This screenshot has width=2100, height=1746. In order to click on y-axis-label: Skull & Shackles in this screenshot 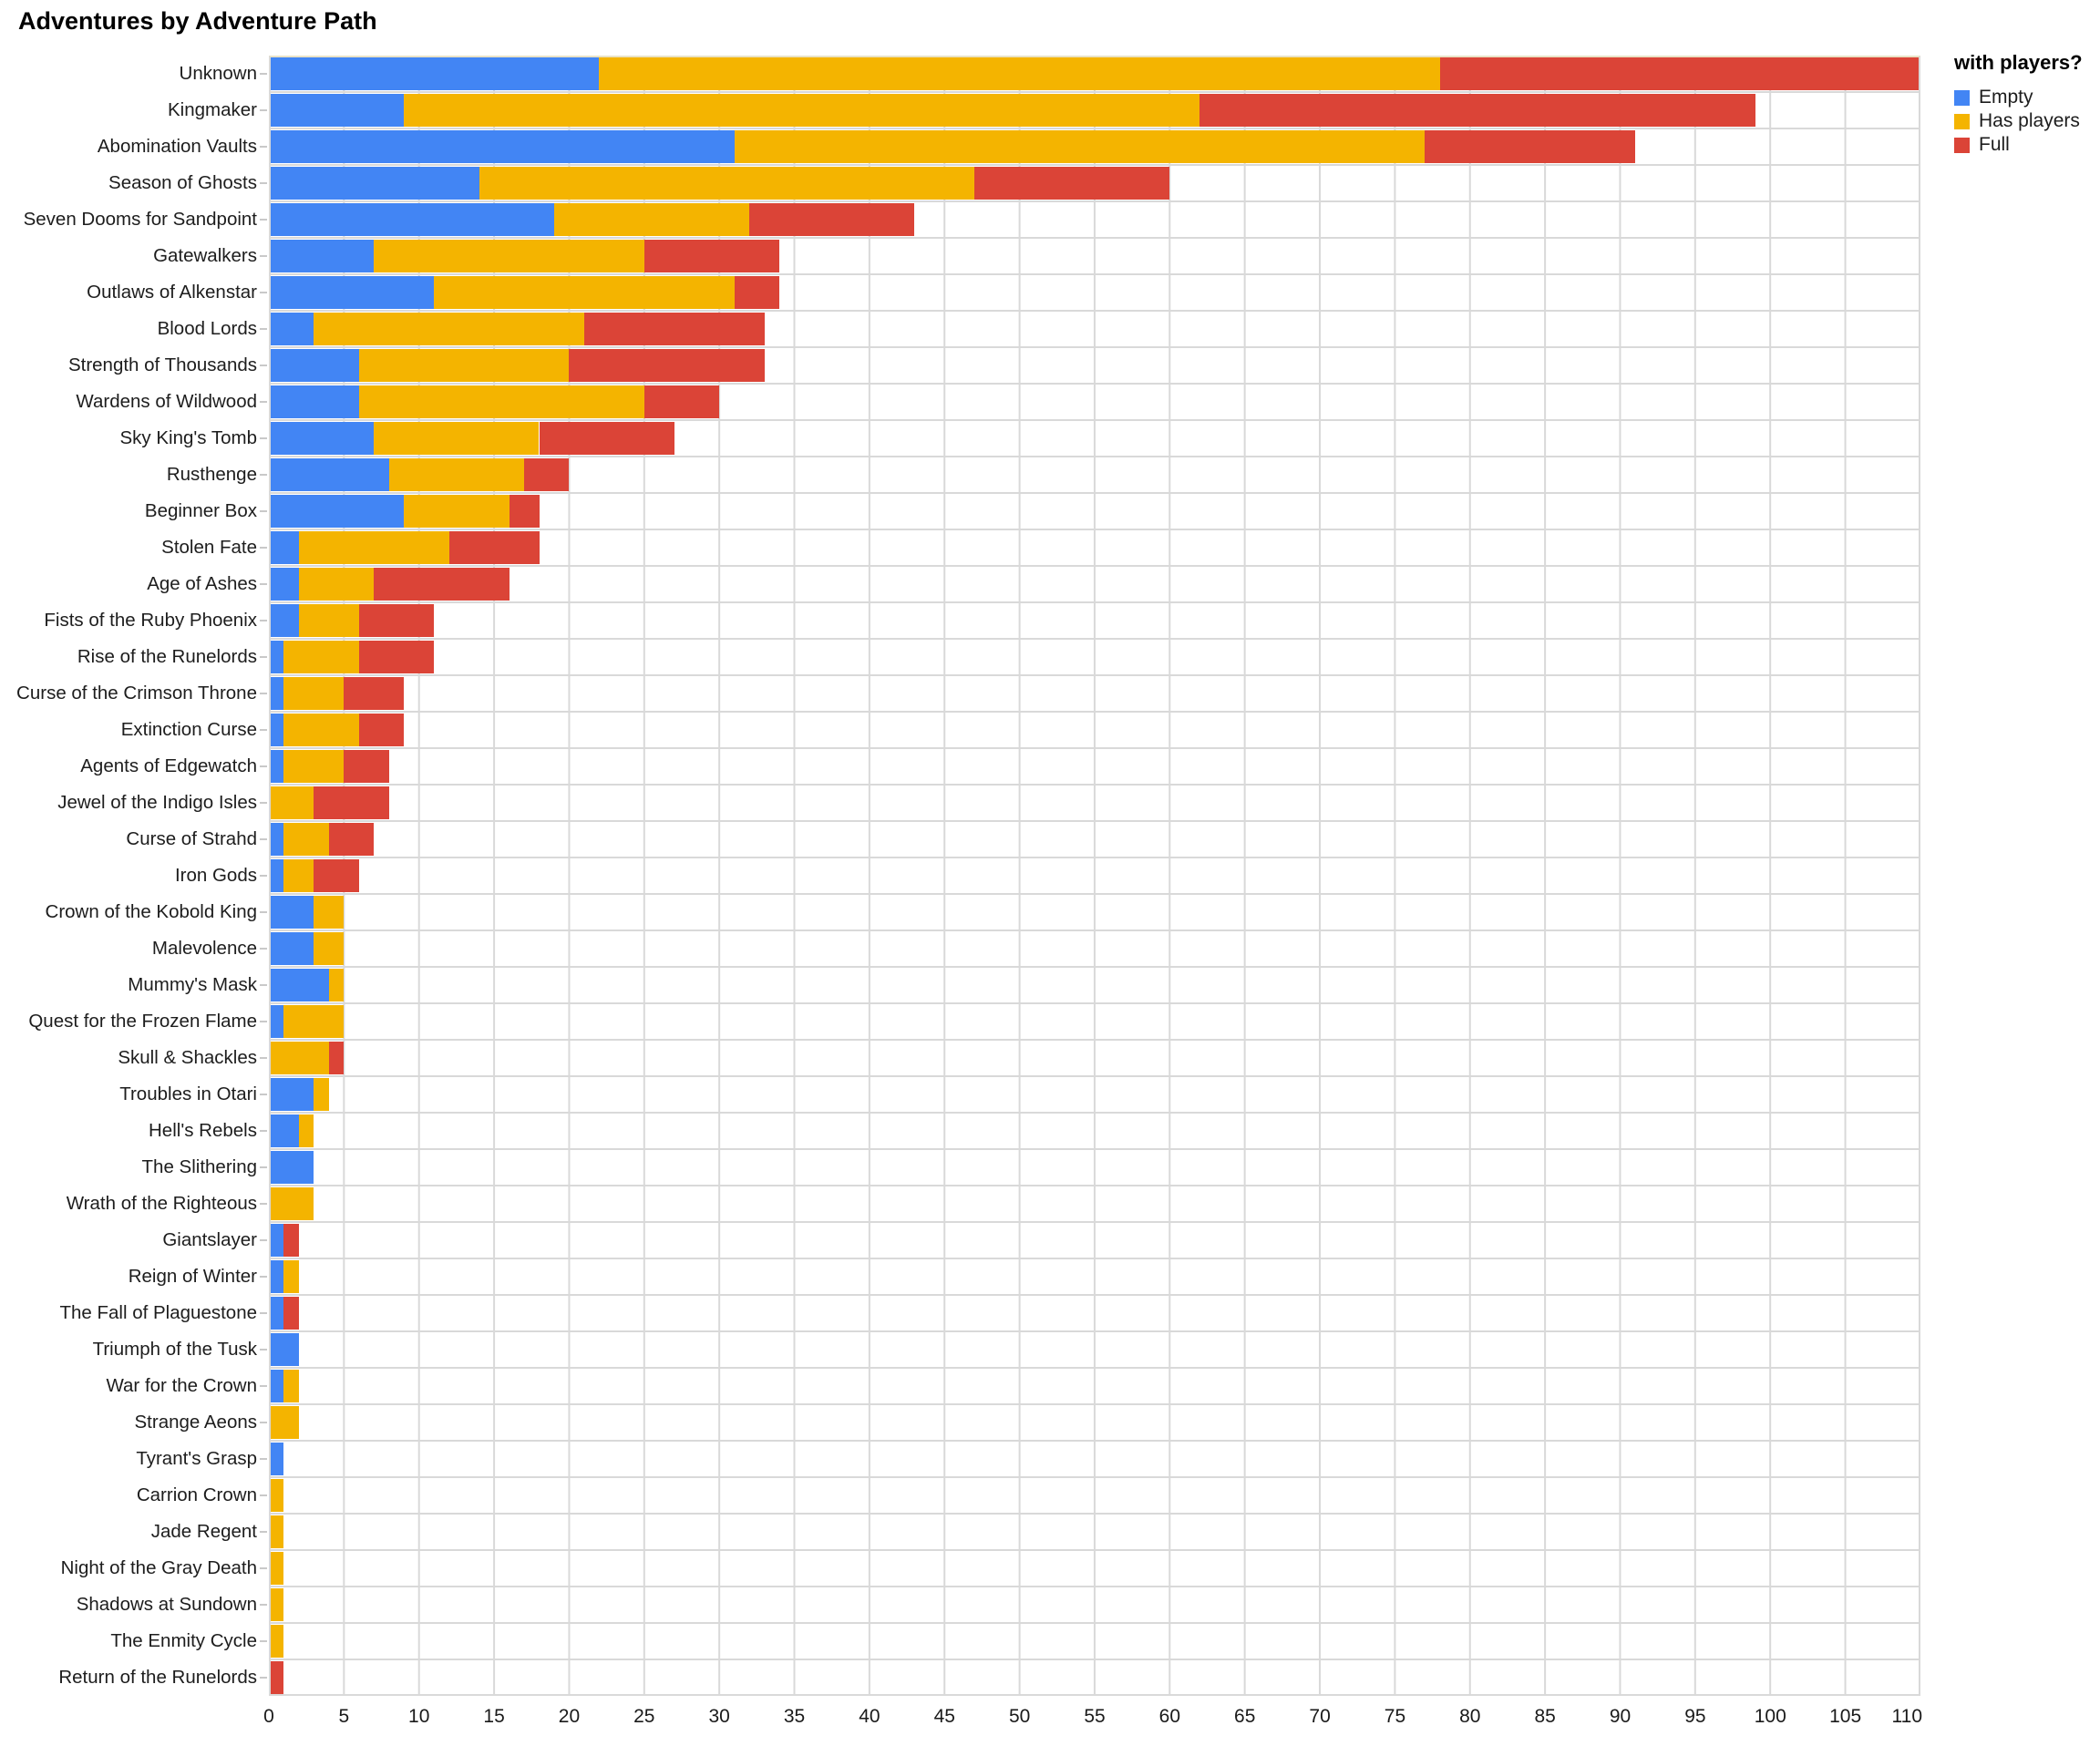, I will do `click(188, 1057)`.